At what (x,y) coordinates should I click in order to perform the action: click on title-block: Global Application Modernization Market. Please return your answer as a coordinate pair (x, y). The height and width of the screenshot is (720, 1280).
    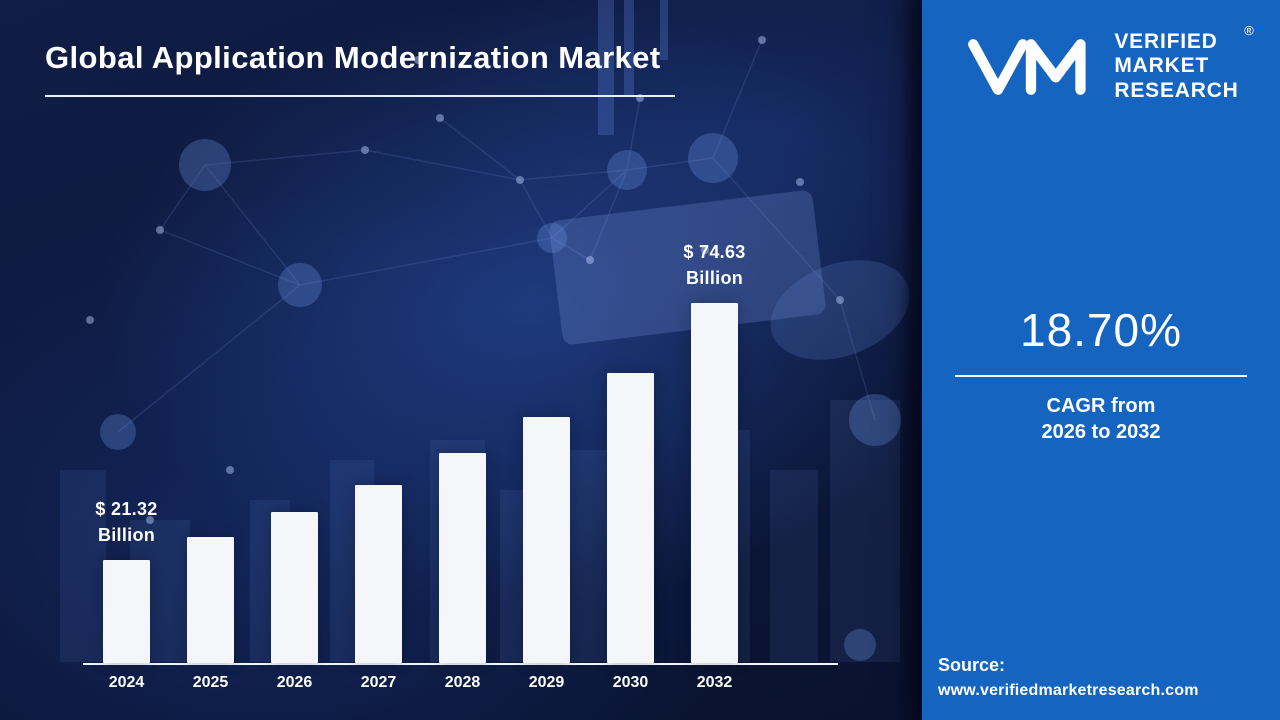
    Looking at the image, I should click on (369, 67).